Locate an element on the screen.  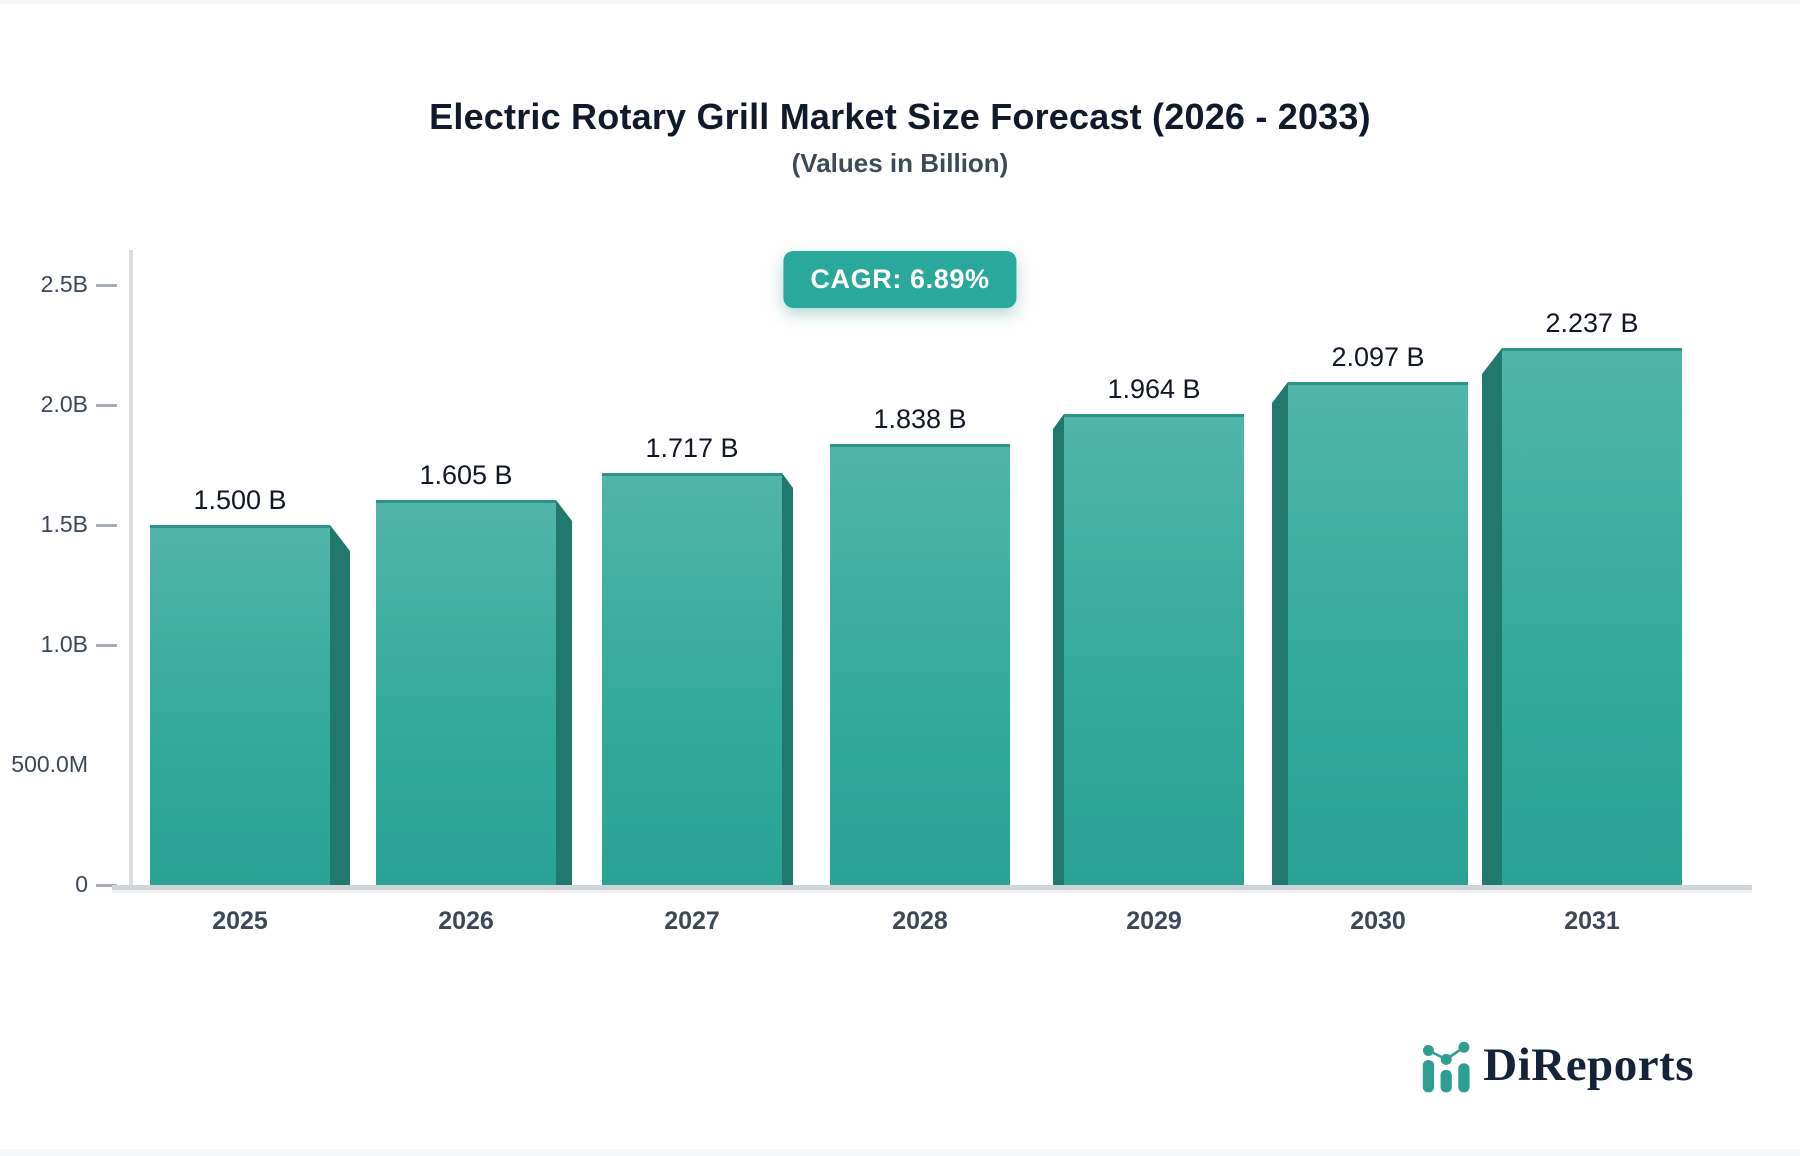
bar-value-label: 1.717 B is located at coordinates (692, 448).